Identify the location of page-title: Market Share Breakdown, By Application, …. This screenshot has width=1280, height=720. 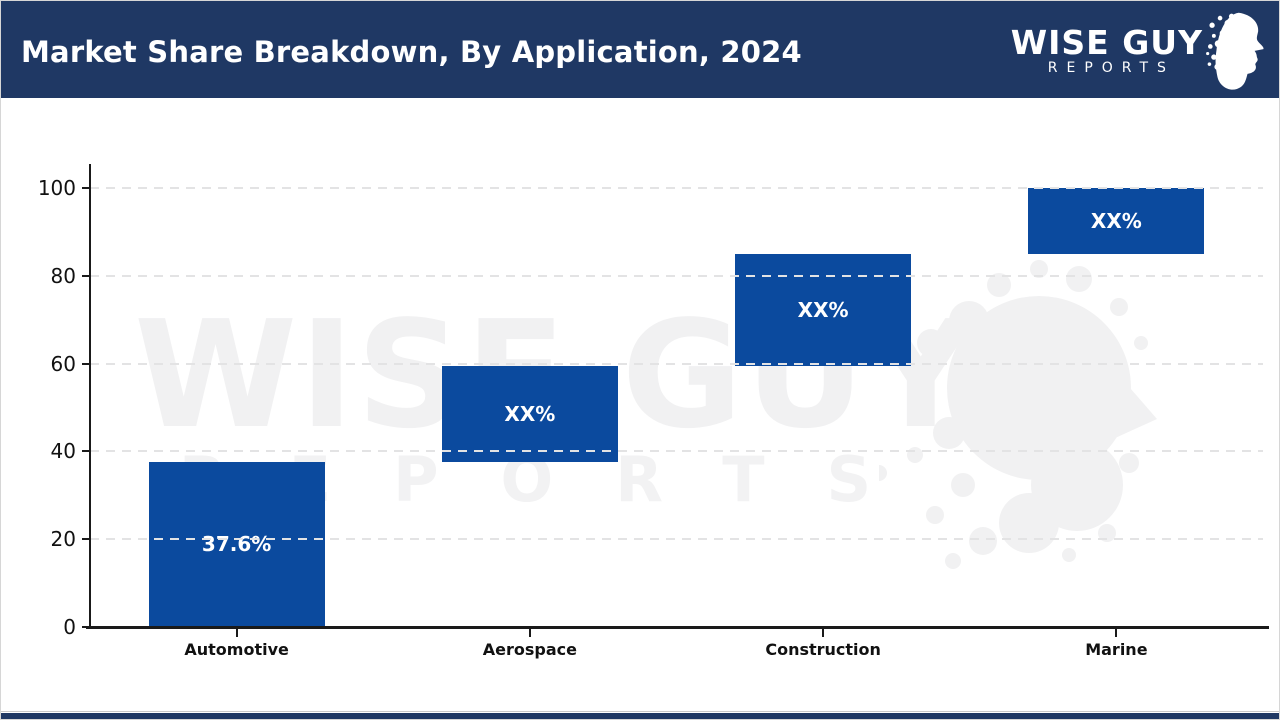
(411, 52).